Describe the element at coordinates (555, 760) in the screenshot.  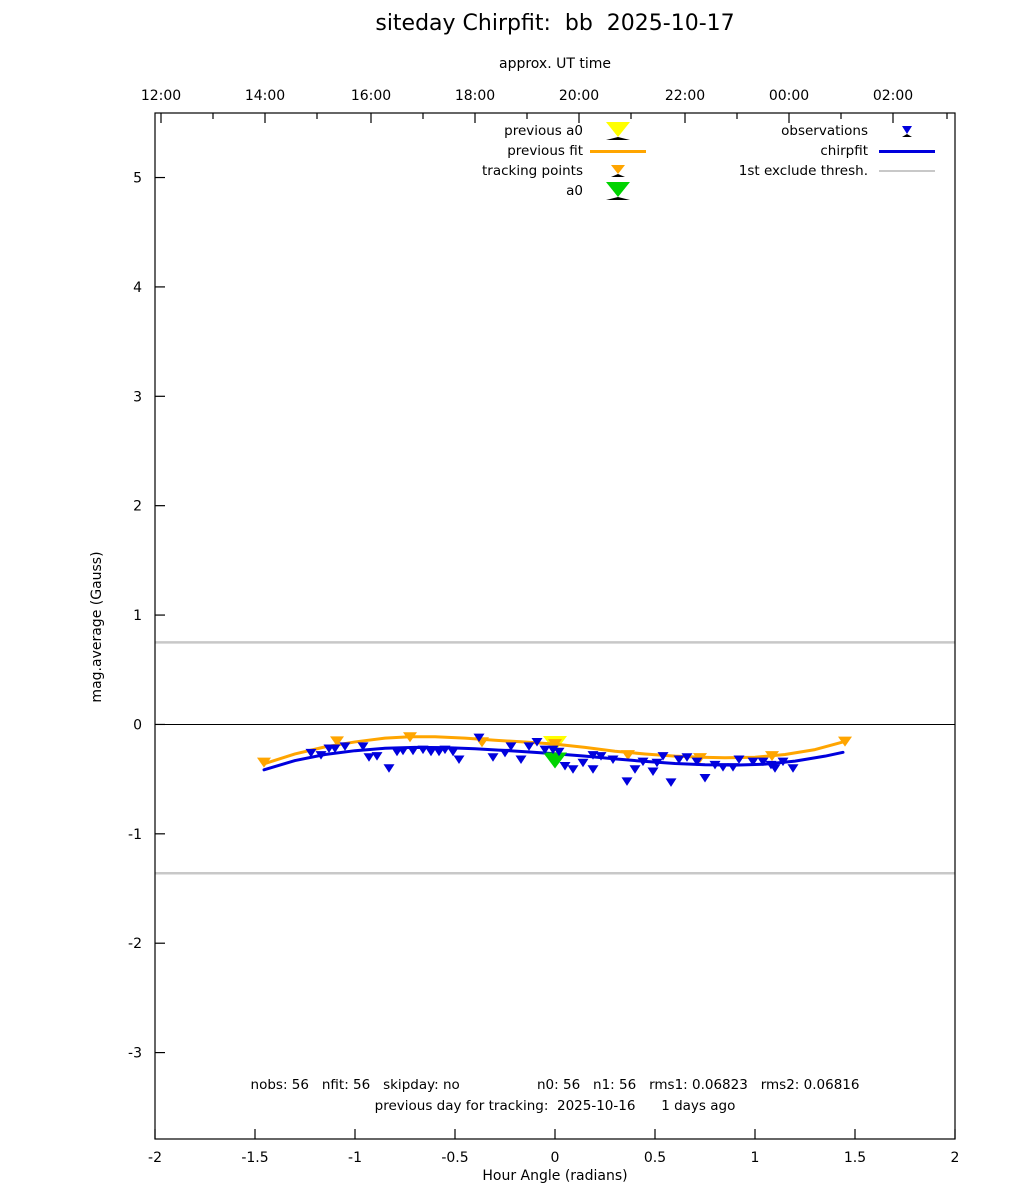
I see `marker-a0` at that location.